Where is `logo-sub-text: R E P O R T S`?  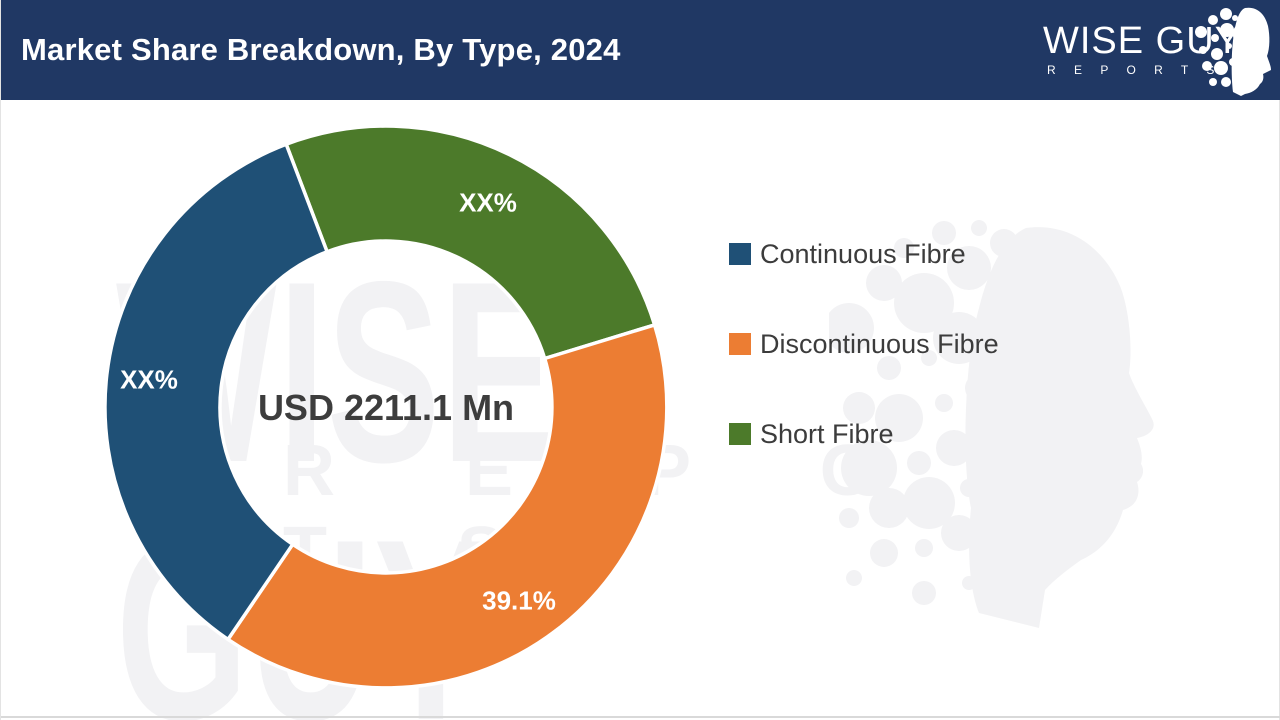 logo-sub-text: R E P O R T S is located at coordinates (1134, 70).